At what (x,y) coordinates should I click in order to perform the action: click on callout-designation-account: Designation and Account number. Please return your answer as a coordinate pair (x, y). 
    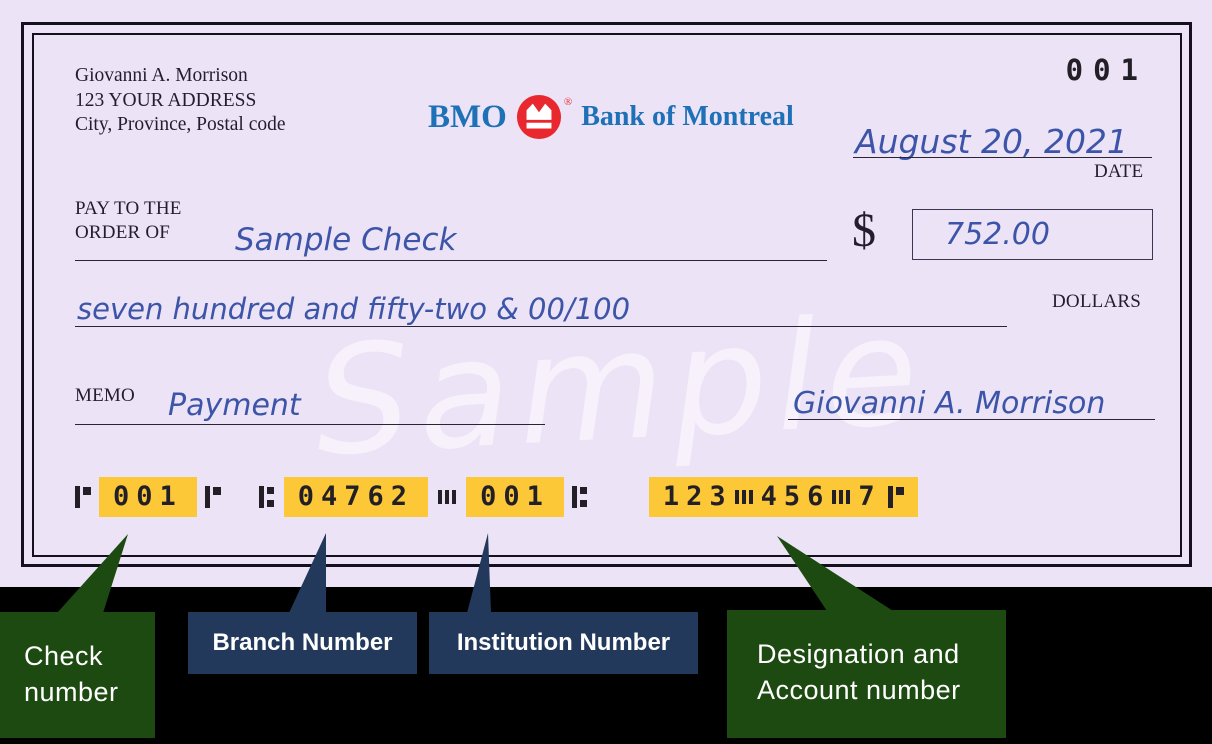
    Looking at the image, I should click on (866, 674).